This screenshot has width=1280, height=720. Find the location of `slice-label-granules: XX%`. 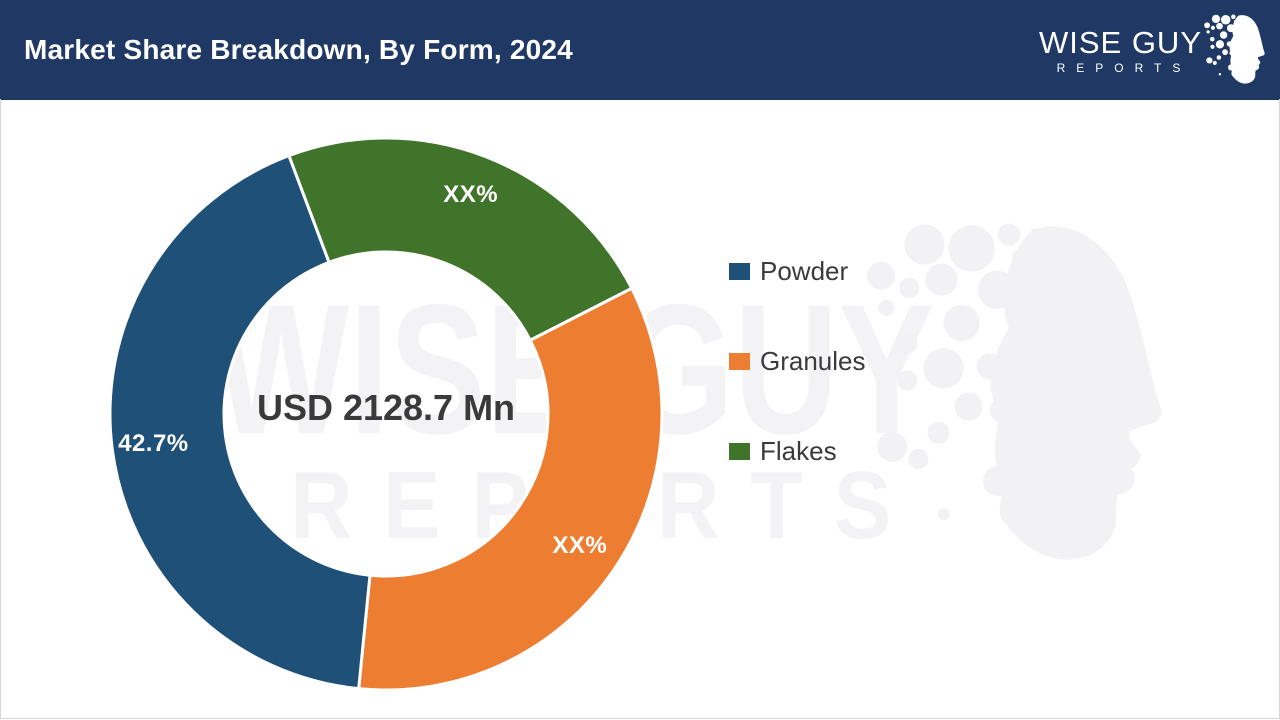

slice-label-granules: XX% is located at coordinates (580, 546).